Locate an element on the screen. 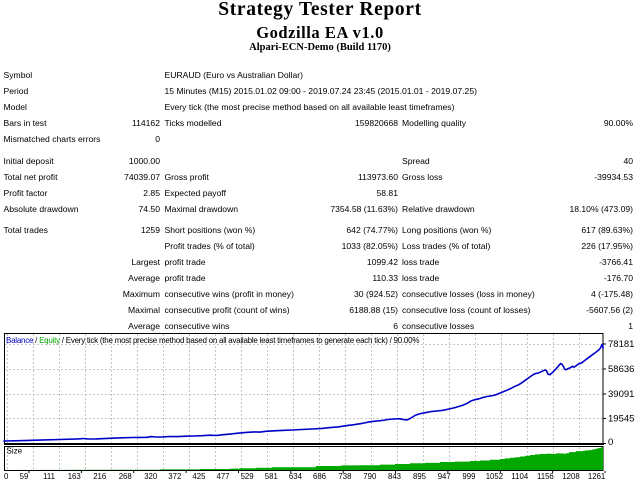  svg-text: 58636 is located at coordinates (621, 369).